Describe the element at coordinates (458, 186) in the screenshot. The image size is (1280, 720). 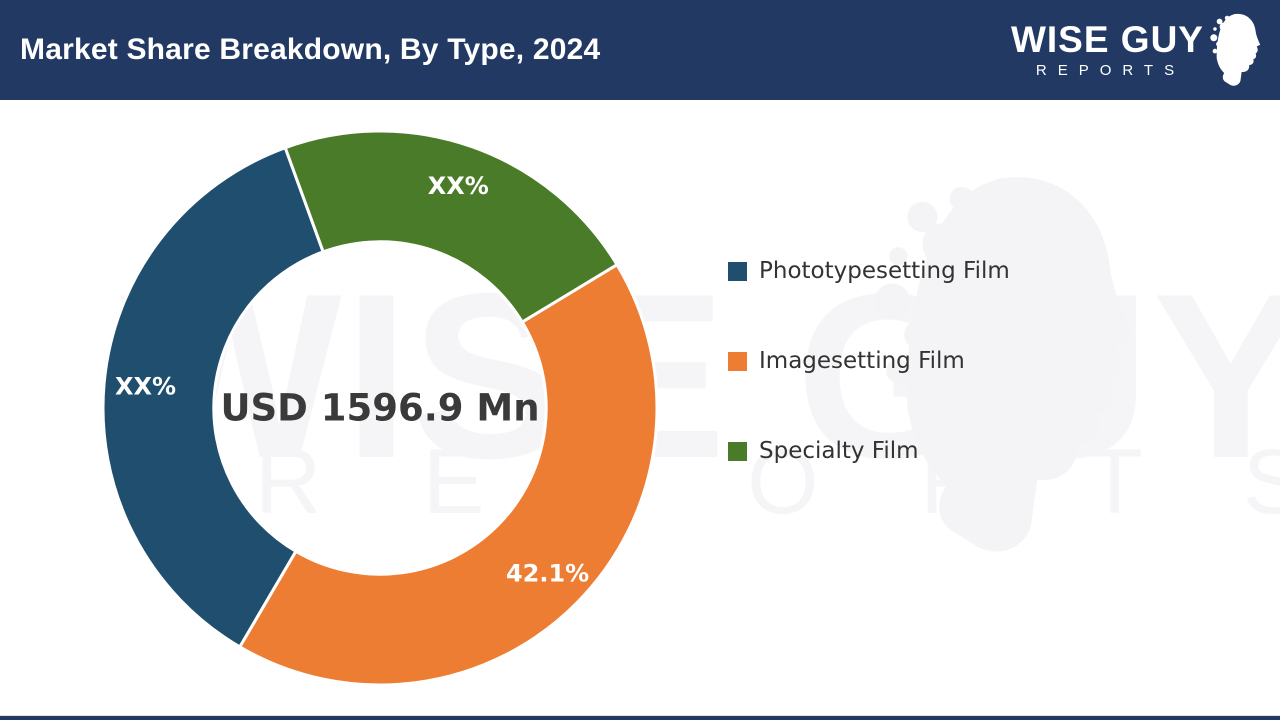
I see `slice-value-label-2: XX%` at that location.